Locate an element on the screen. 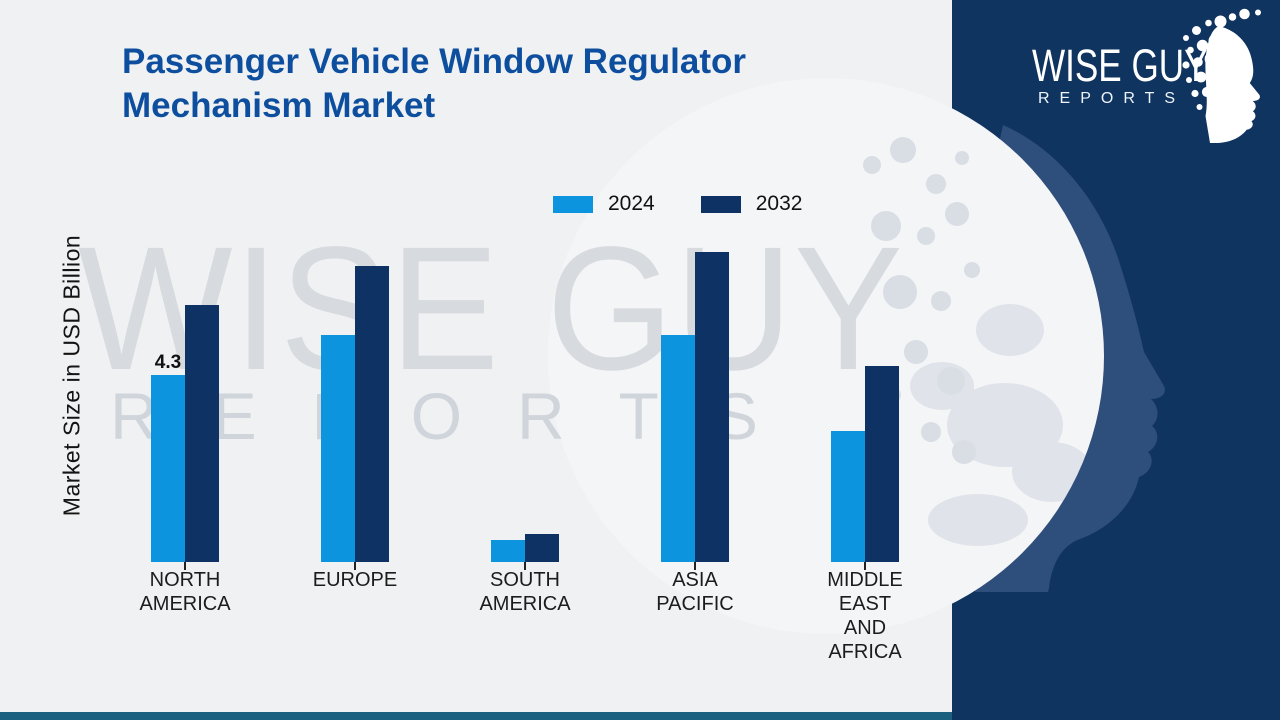 Image resolution: width=1280 pixels, height=720 pixels. category-label-south-america: SOUTH AMERICA is located at coordinates (525, 592).